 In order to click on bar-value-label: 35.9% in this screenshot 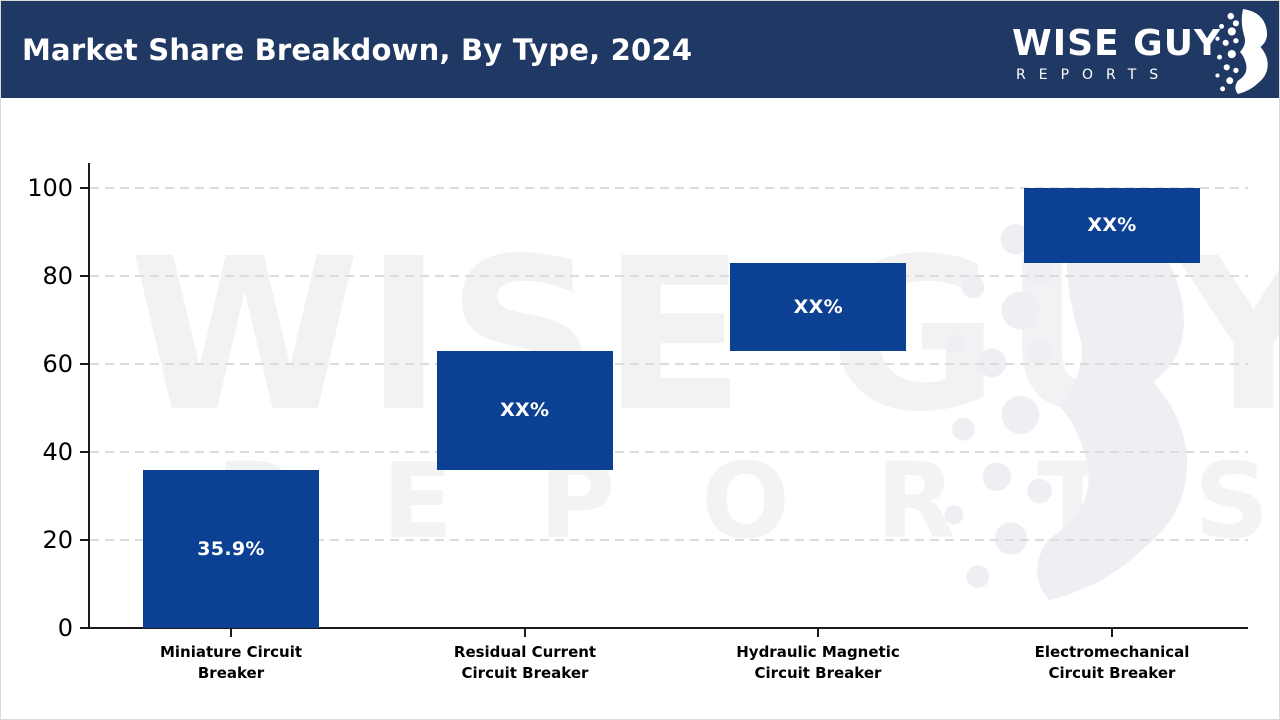, I will do `click(231, 549)`.